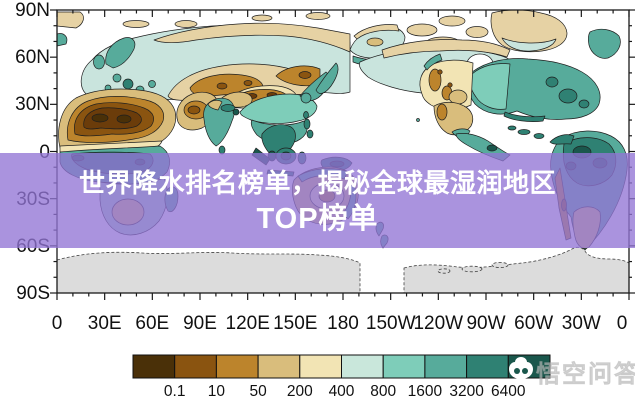  Describe the element at coordinates (200, 323) in the screenshot. I see `x-axis-label: 90E` at that location.